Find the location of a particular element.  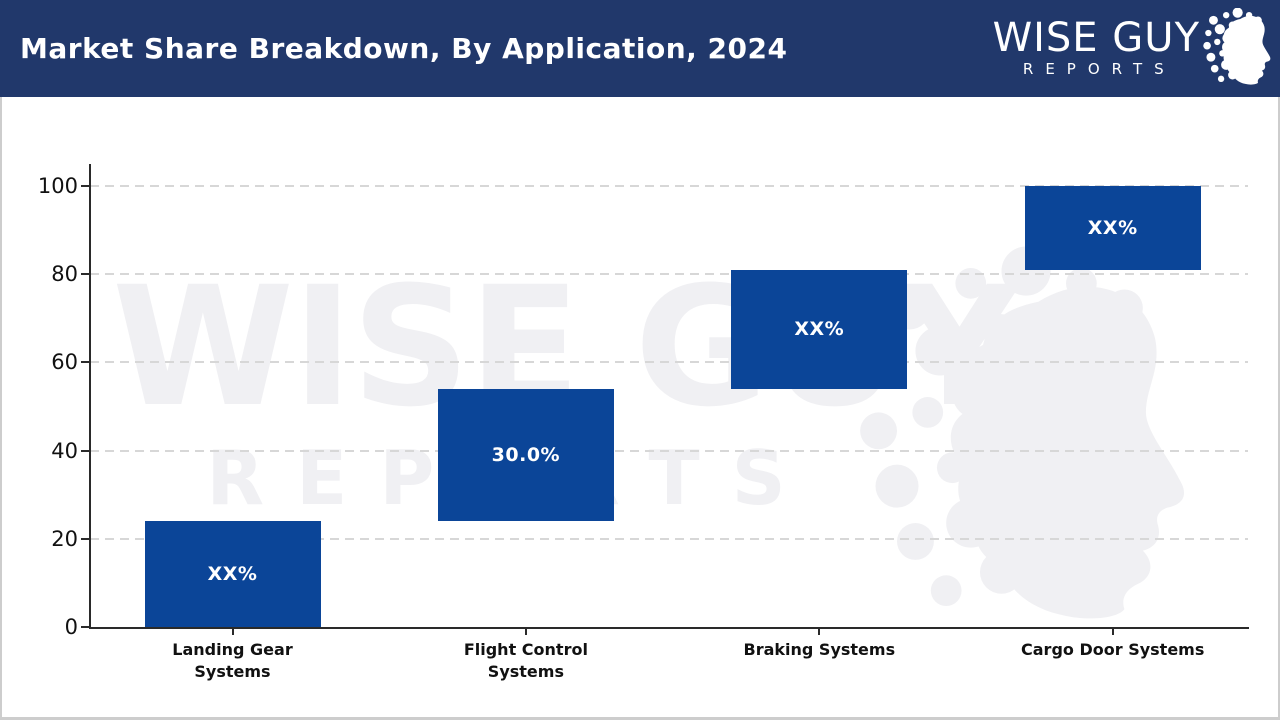

y-axis-line is located at coordinates (90, 396).